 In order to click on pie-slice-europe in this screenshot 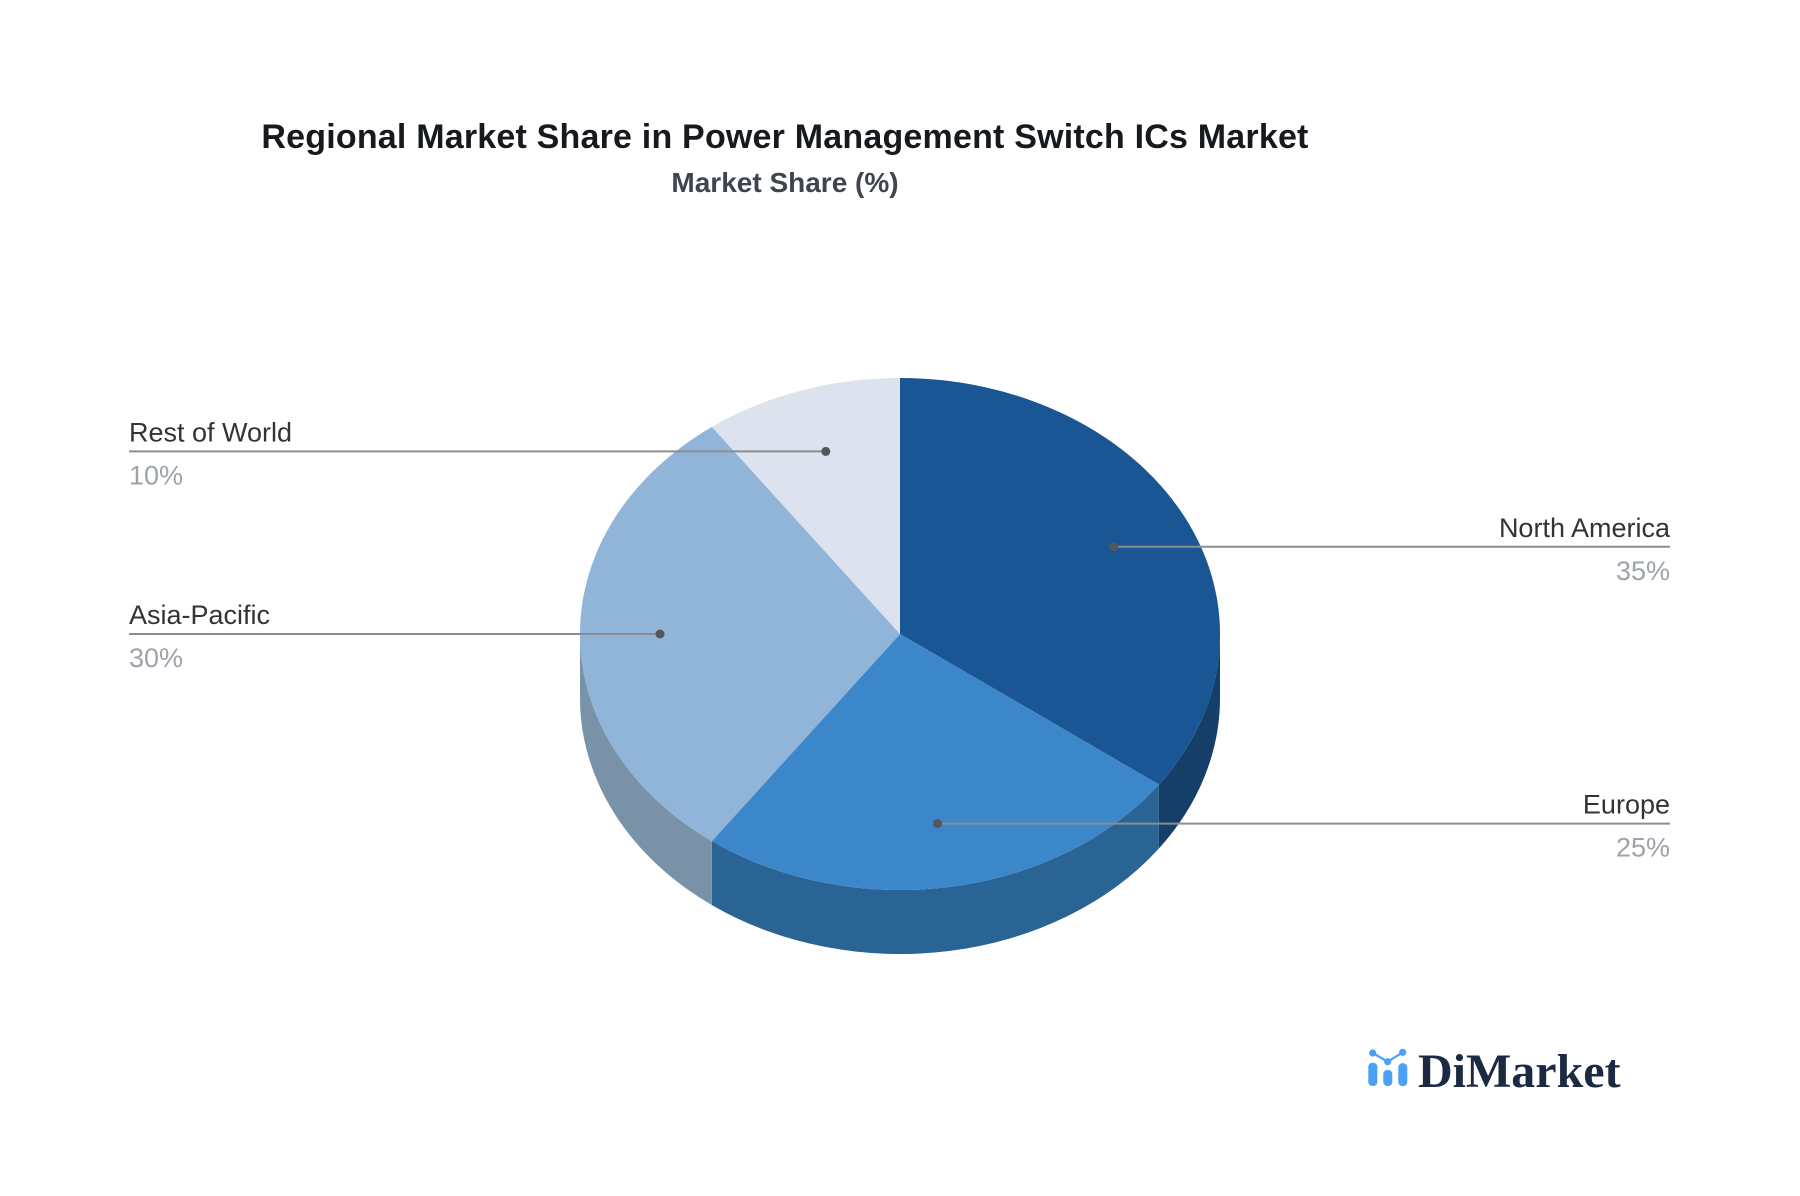, I will do `click(935, 762)`.